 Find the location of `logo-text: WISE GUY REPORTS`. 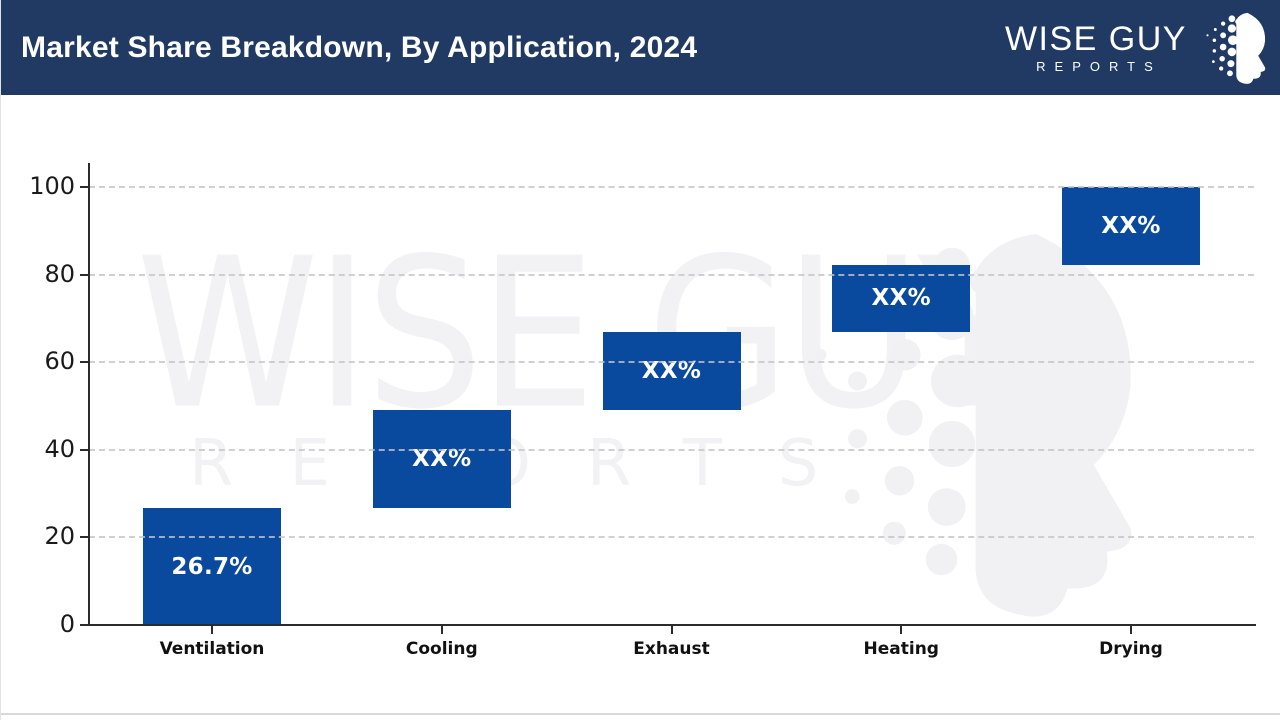

logo-text: WISE GUY REPORTS is located at coordinates (1096, 48).